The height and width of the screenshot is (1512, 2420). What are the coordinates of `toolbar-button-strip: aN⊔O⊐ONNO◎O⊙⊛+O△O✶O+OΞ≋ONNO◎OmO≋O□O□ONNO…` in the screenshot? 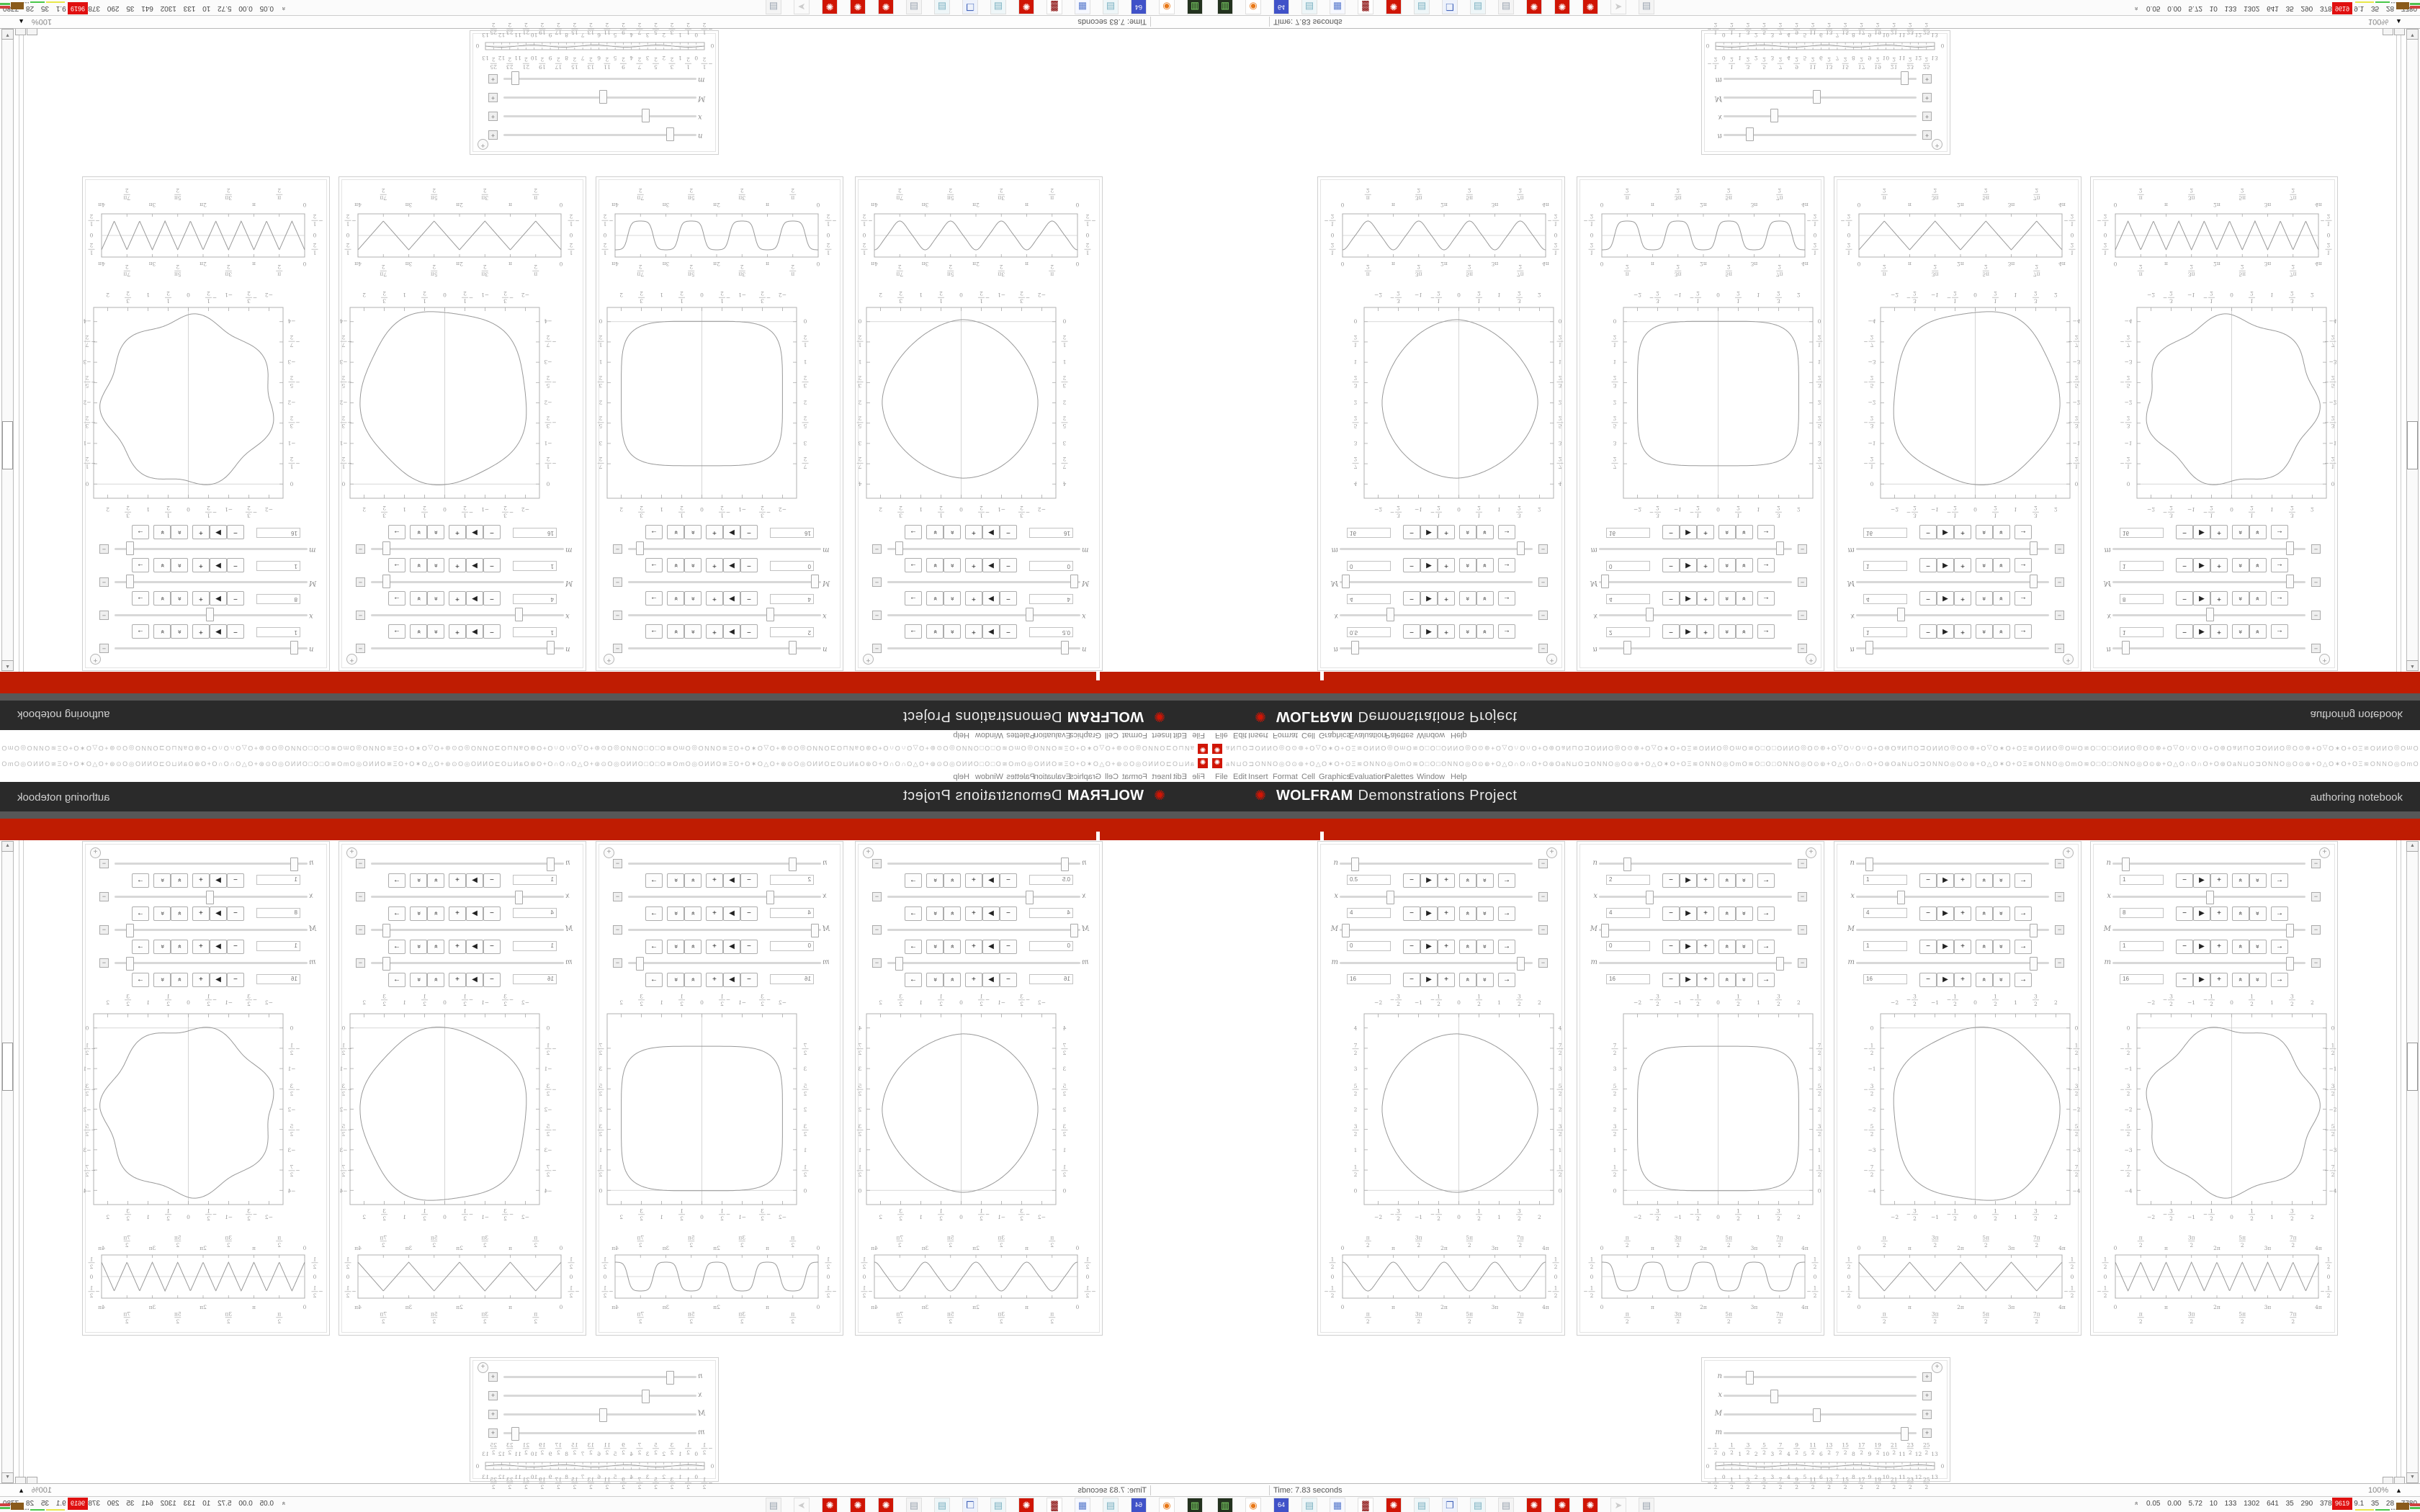 It's located at (1823, 748).